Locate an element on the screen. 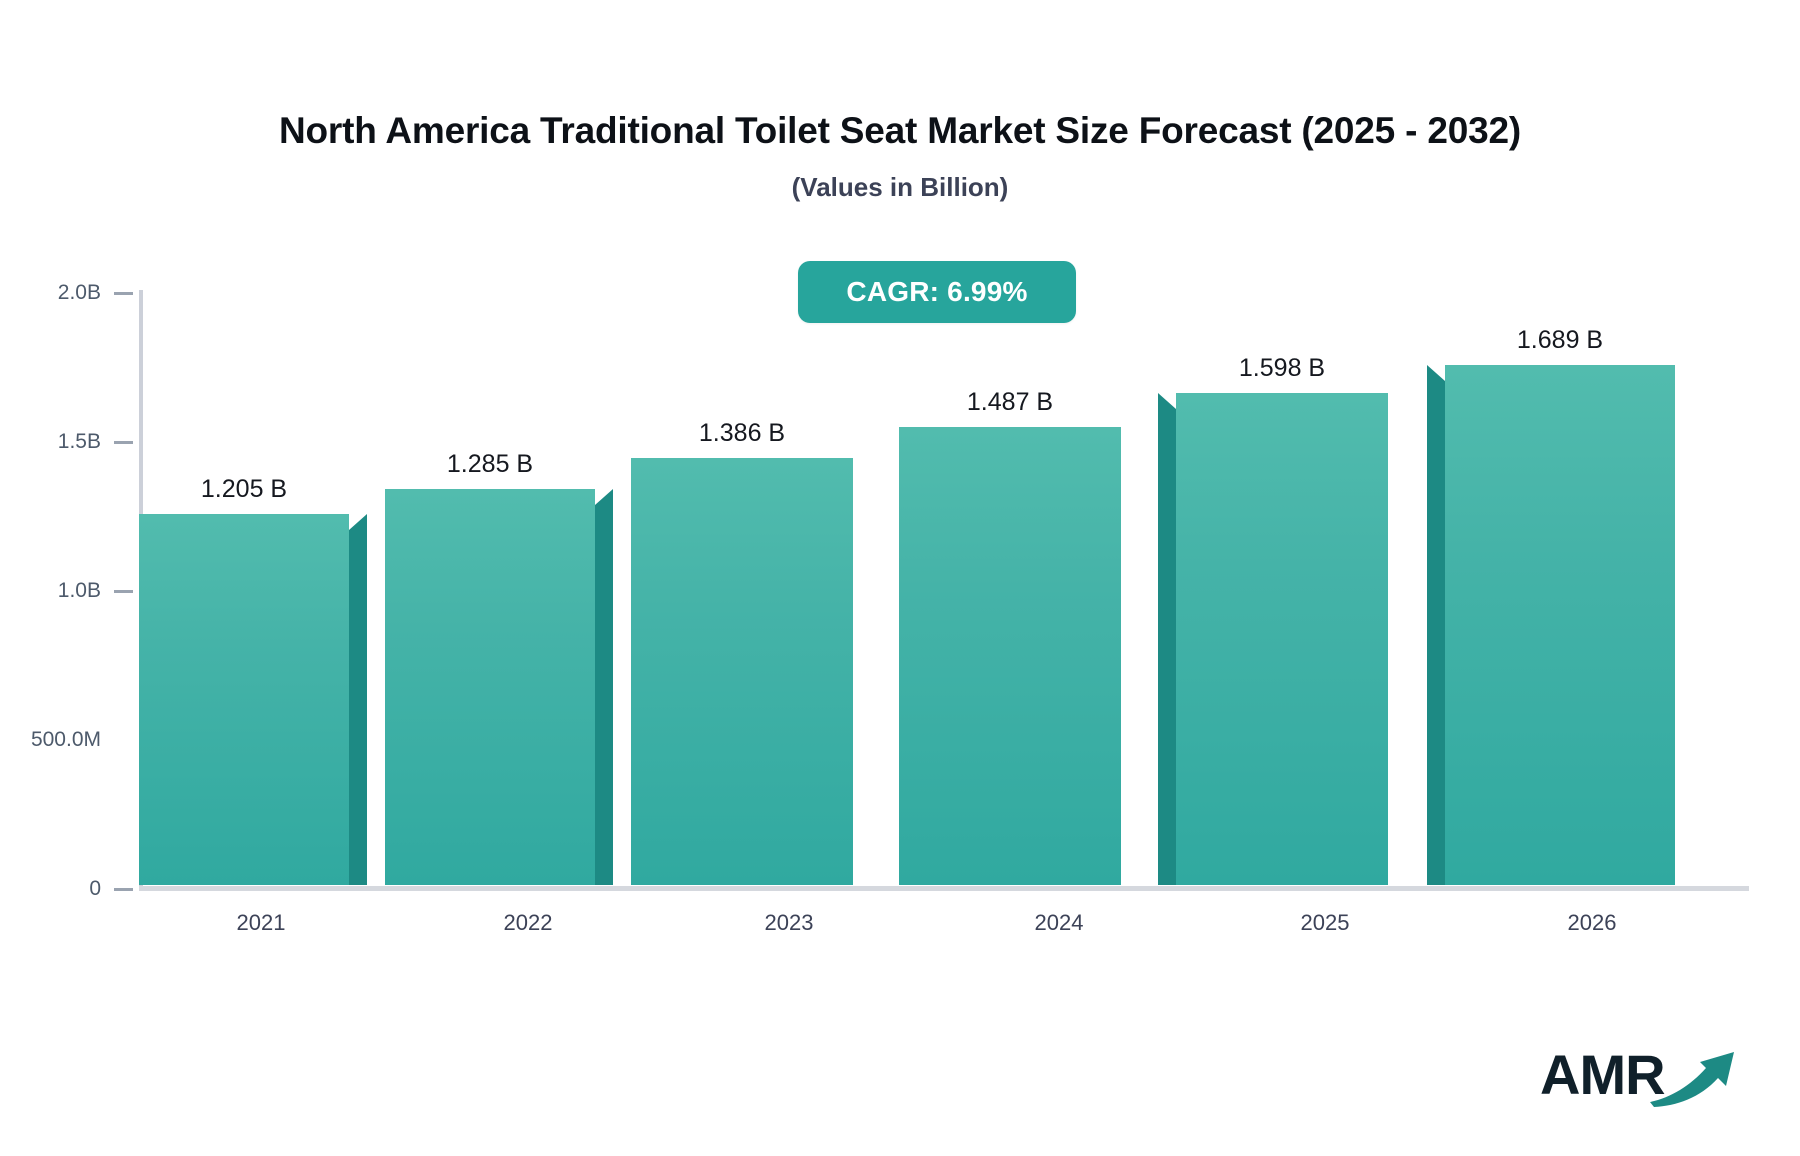 The image size is (1800, 1156). x-axis-line is located at coordinates (944, 888).